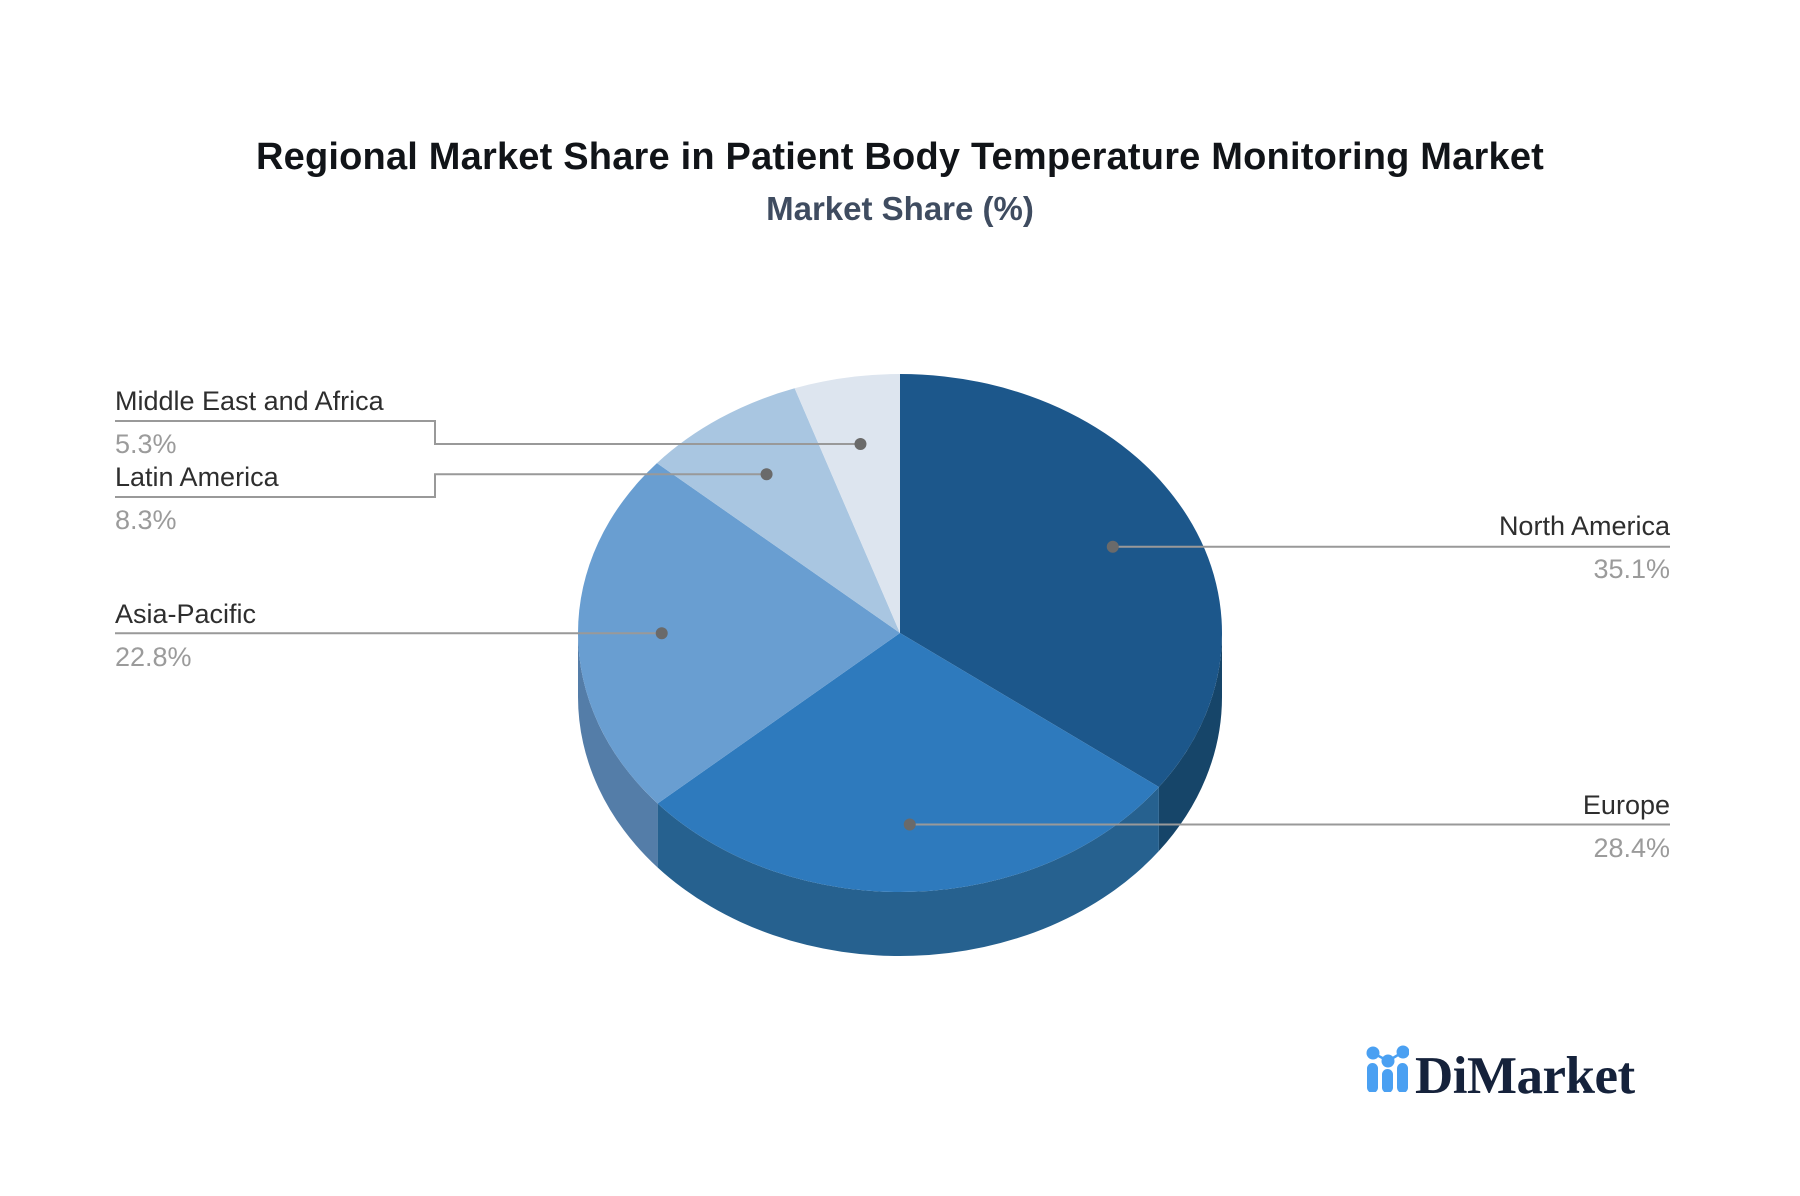 The width and height of the screenshot is (1800, 1196). What do you see at coordinates (618, 750) in the screenshot?
I see `pie-slice-side-asia-pacific` at bounding box center [618, 750].